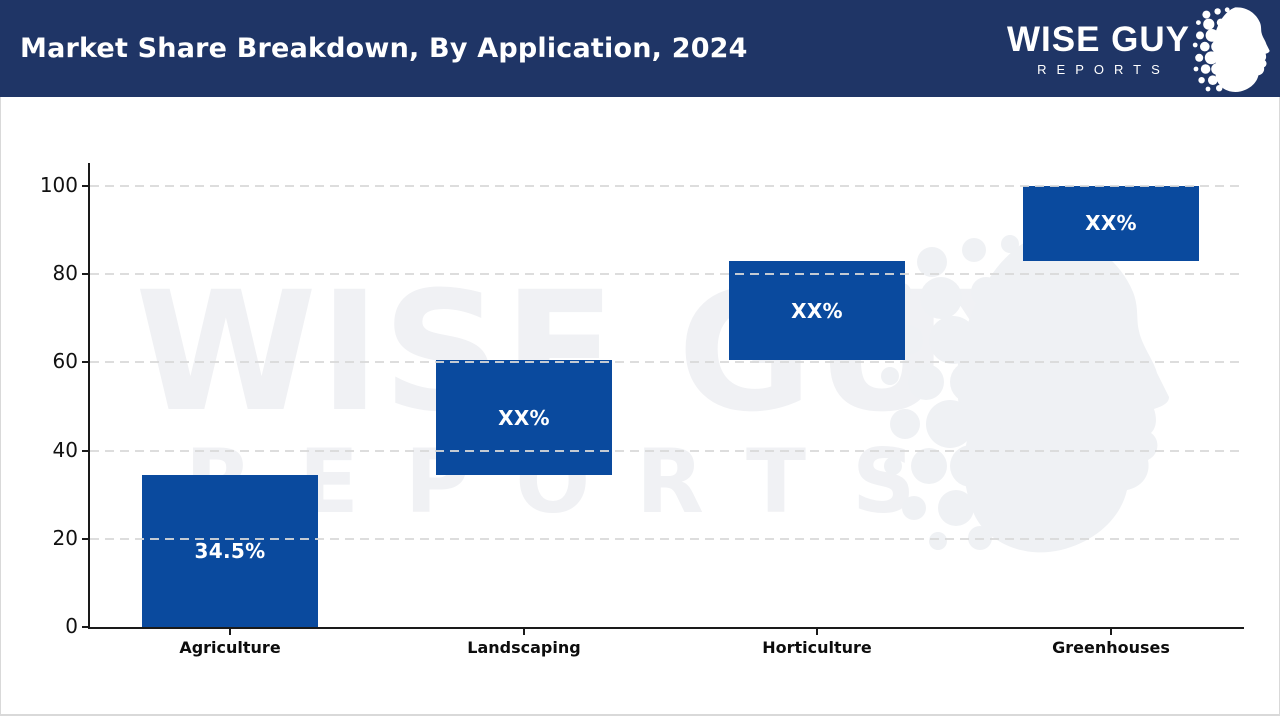 The width and height of the screenshot is (1280, 720). What do you see at coordinates (89, 396) in the screenshot?
I see `y-axis-line` at bounding box center [89, 396].